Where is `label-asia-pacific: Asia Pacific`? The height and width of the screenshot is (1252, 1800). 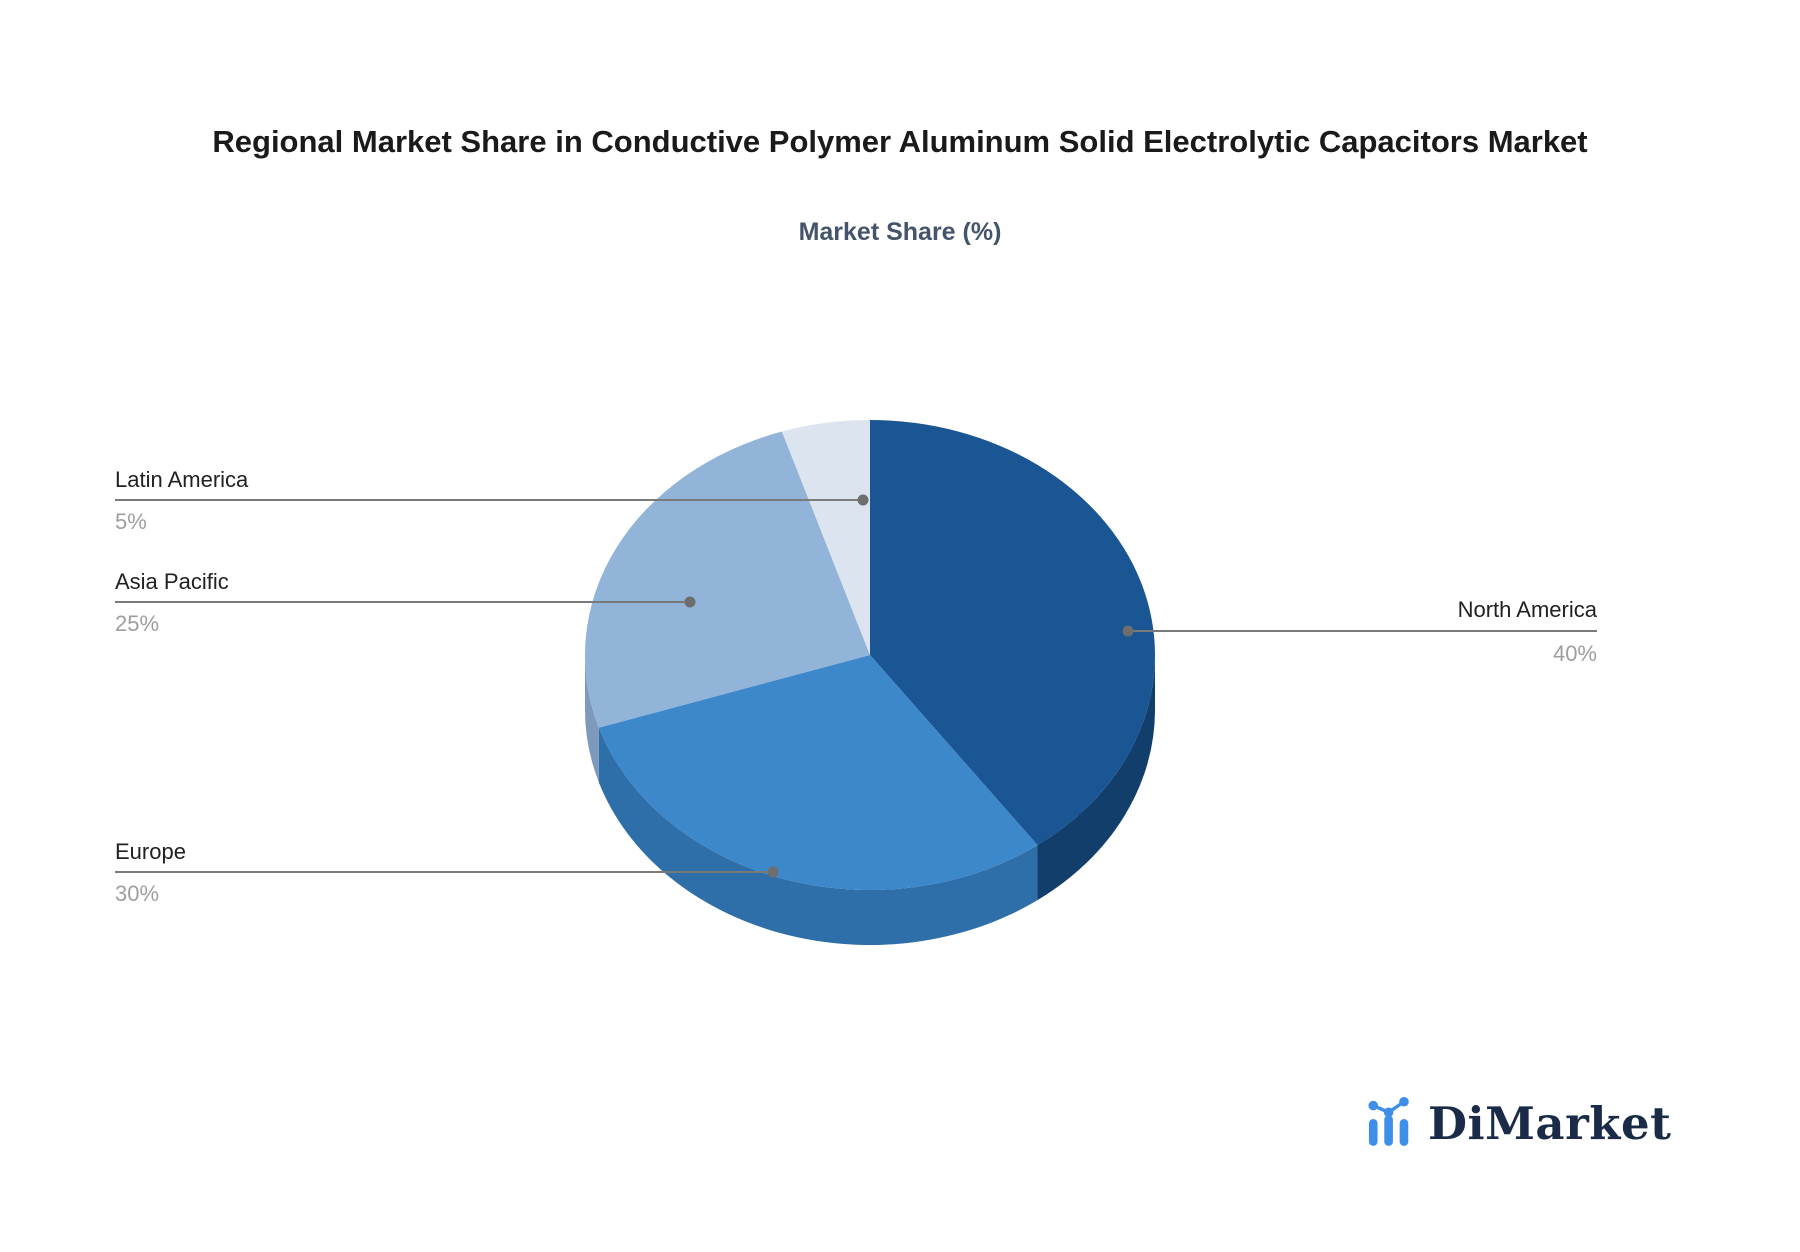
label-asia-pacific: Asia Pacific is located at coordinates (172, 581).